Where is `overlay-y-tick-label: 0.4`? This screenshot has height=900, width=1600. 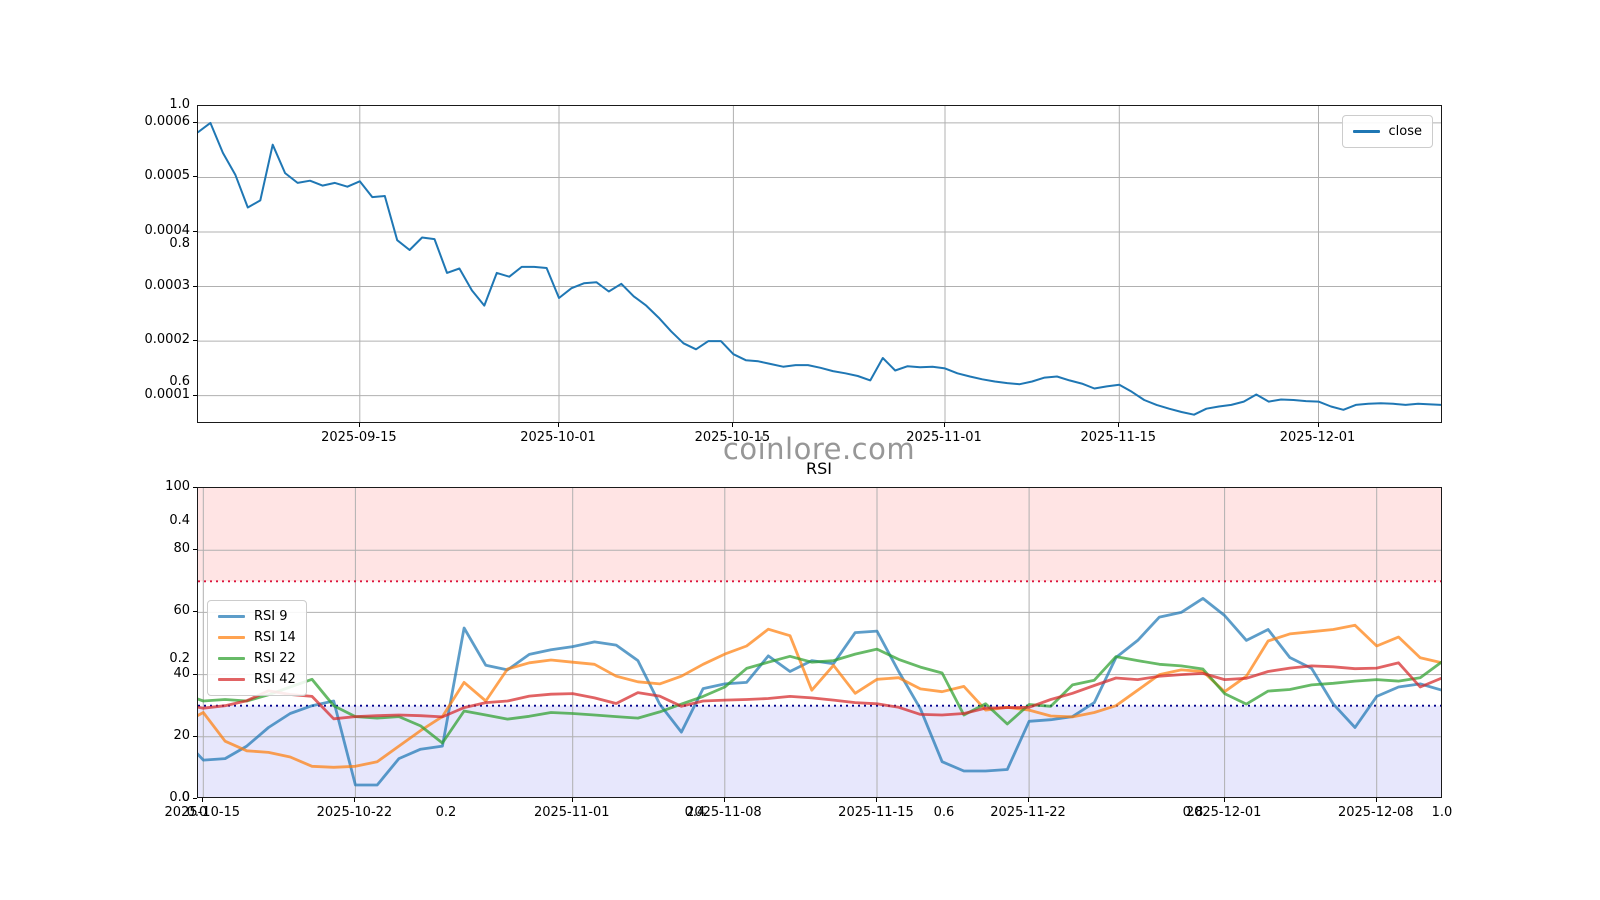
overlay-y-tick-label: 0.4 is located at coordinates (179, 520).